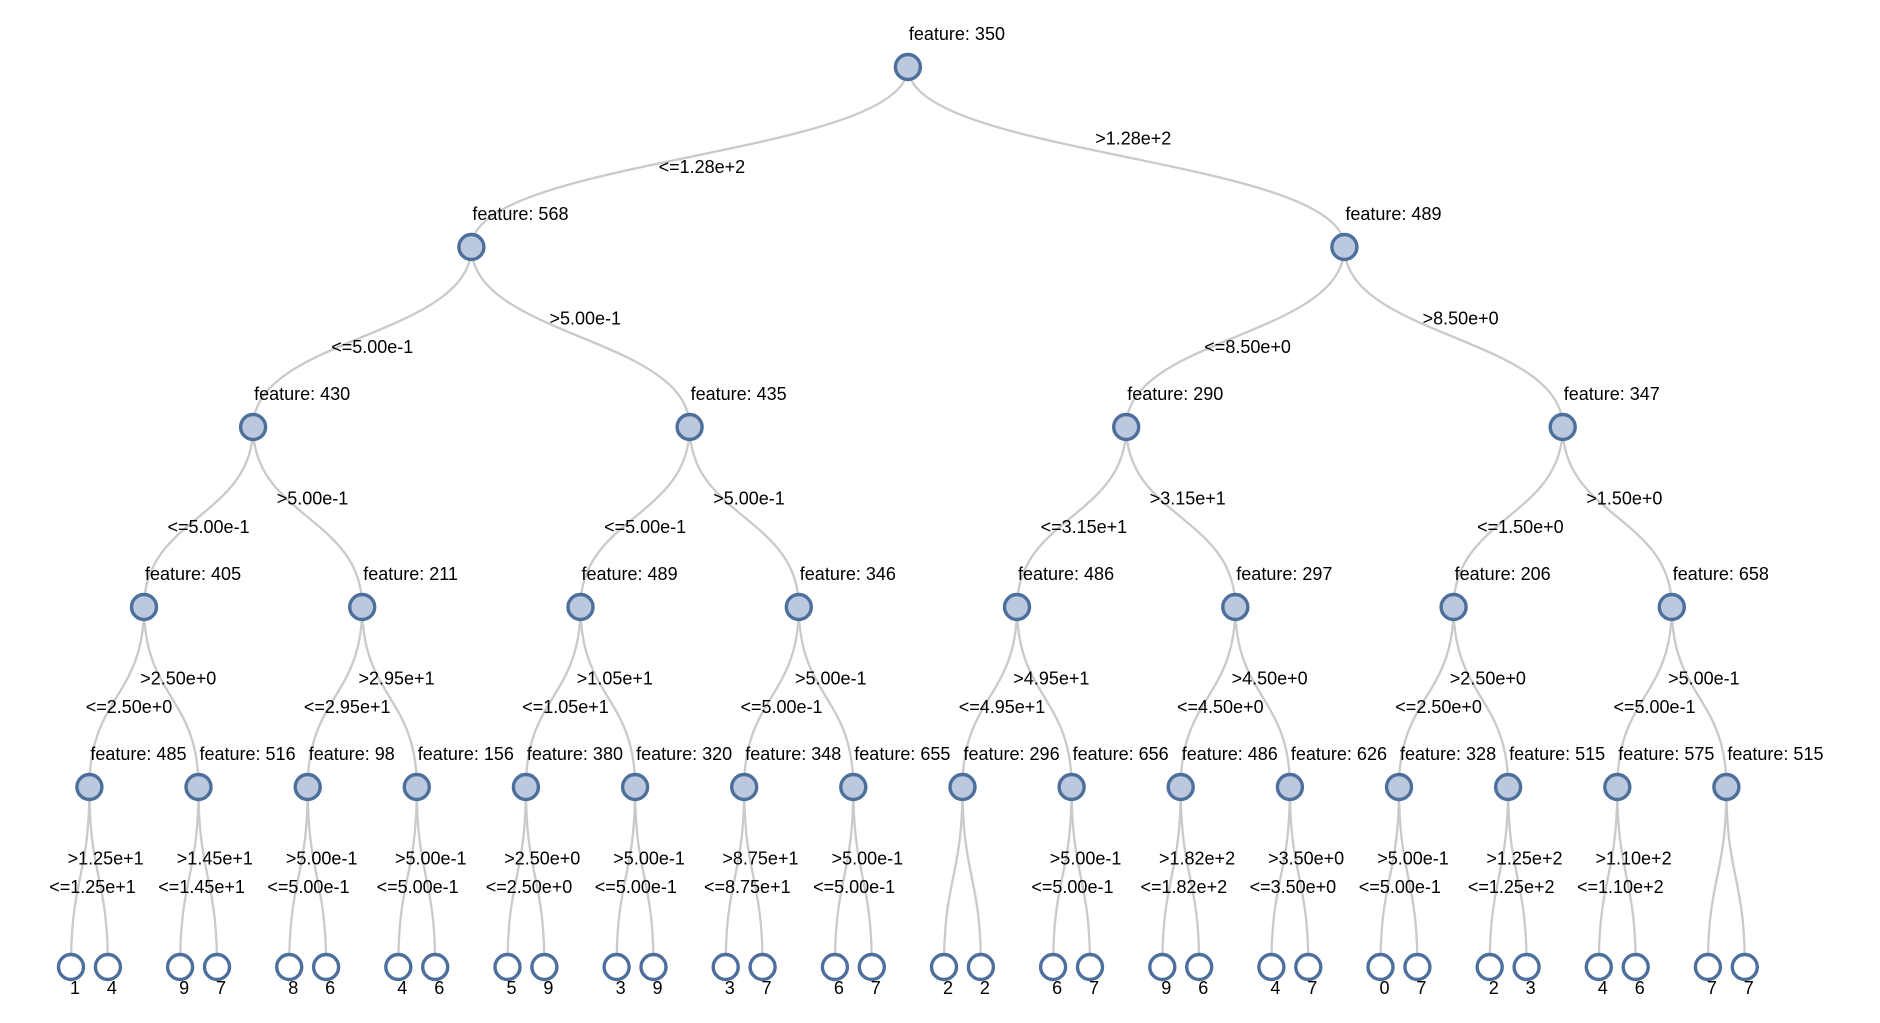 This screenshot has width=1880, height=1023. What do you see at coordinates (466, 754) in the screenshot?
I see `svg-text: feature: 156` at bounding box center [466, 754].